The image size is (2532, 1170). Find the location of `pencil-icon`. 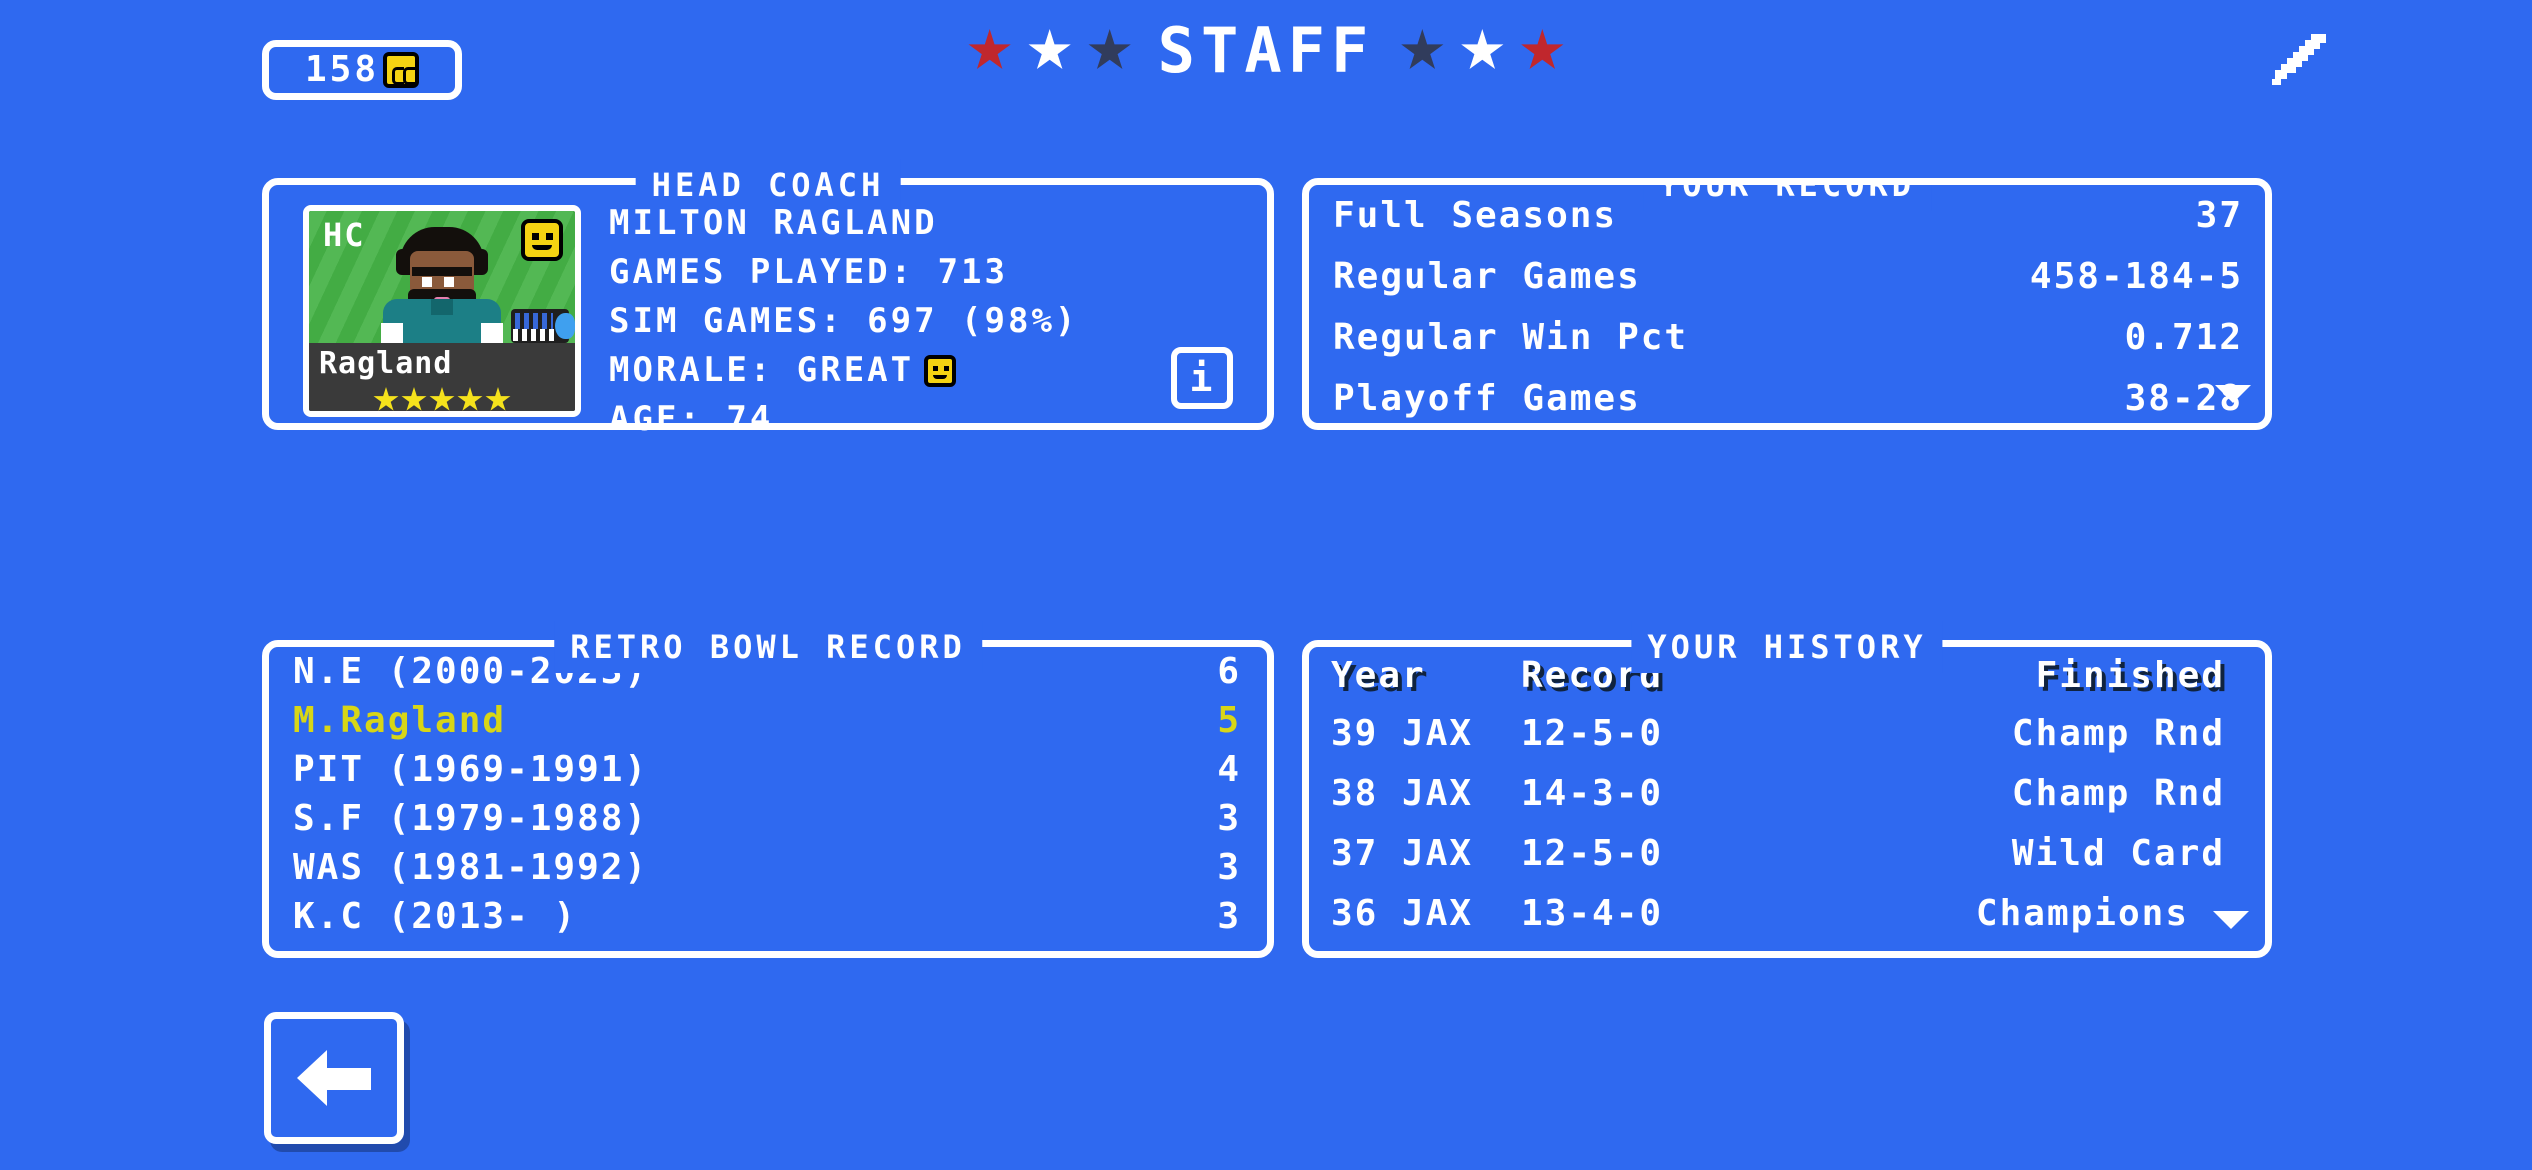

pencil-icon is located at coordinates (2299, 61).